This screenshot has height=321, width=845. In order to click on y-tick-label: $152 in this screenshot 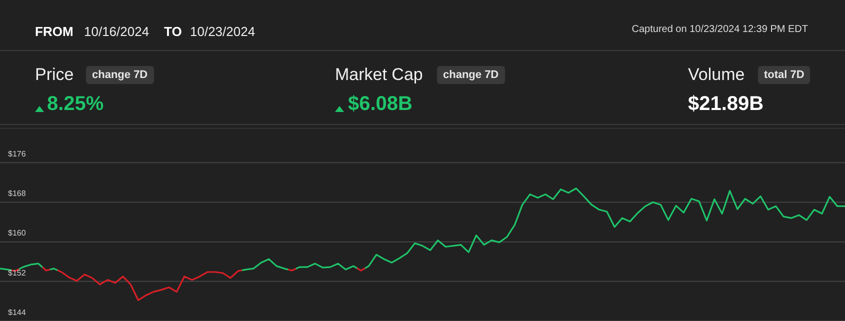, I will do `click(17, 273)`.